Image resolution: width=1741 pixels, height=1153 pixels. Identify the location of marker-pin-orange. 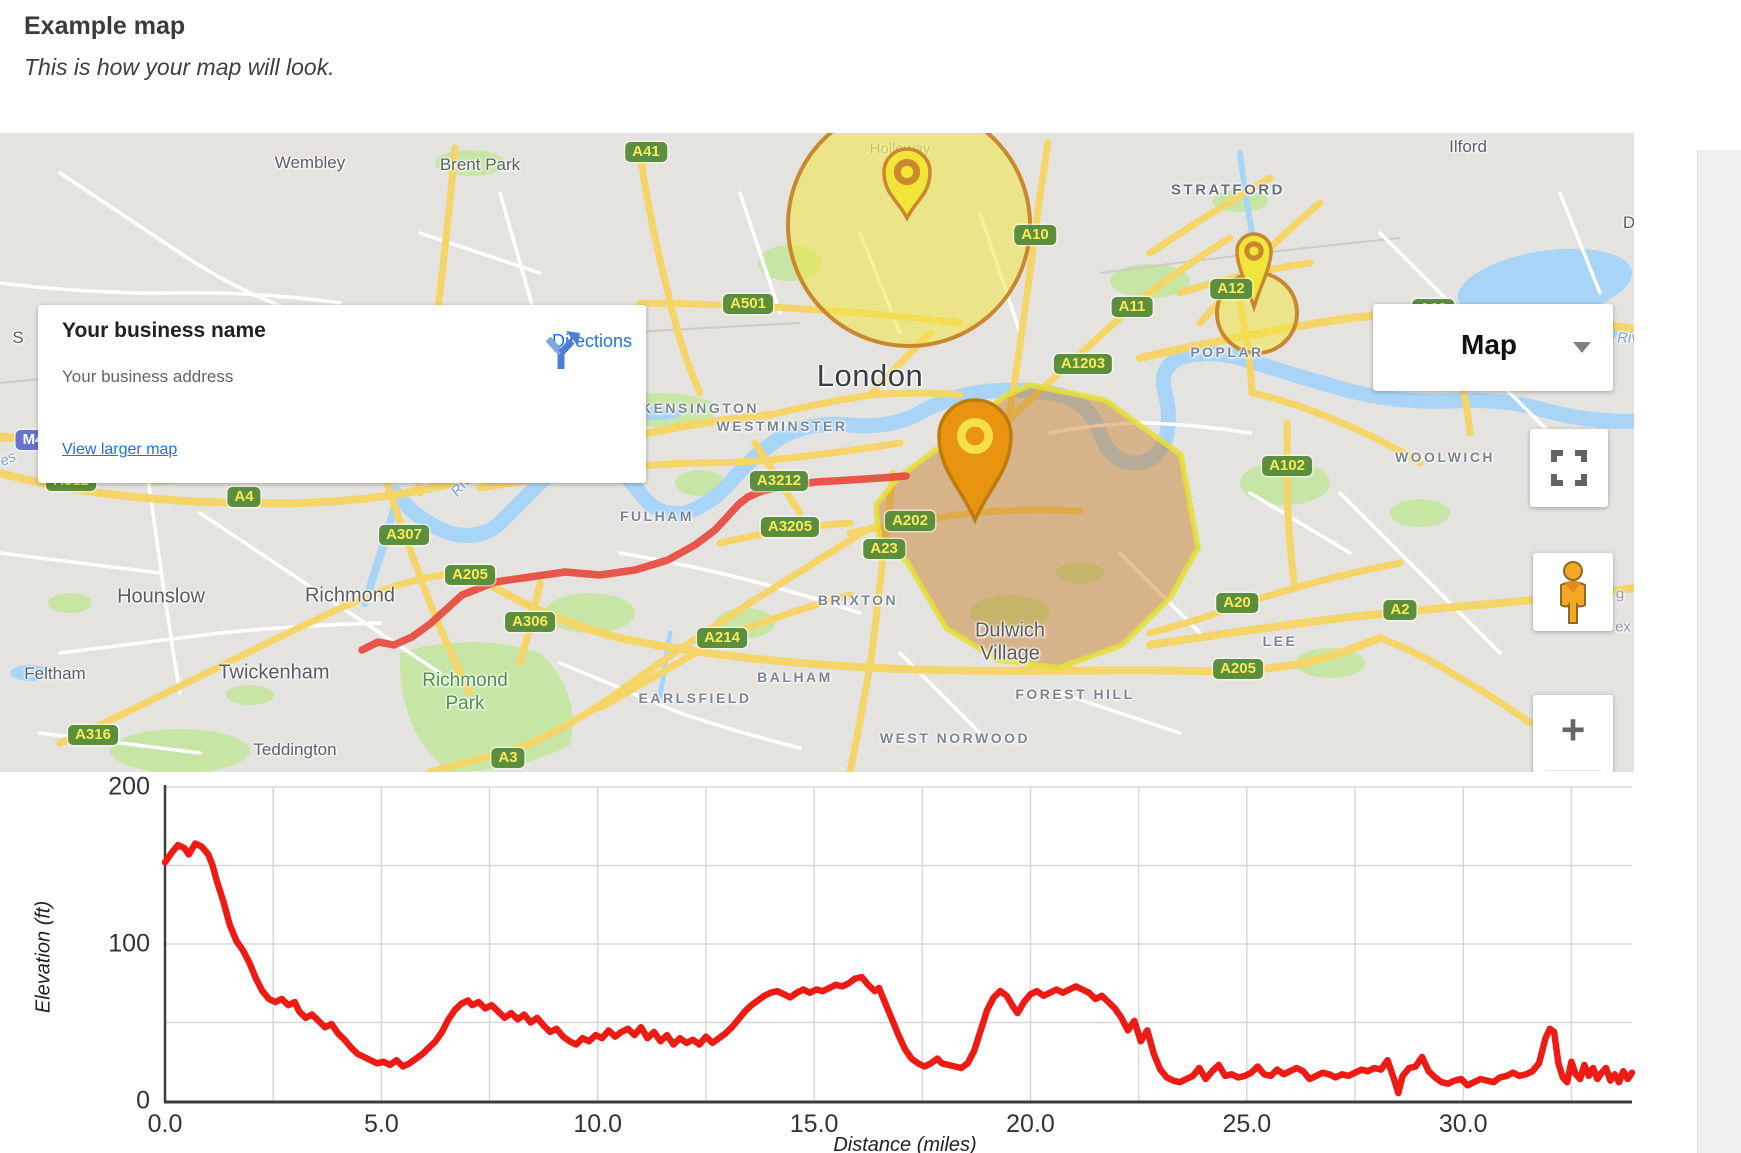
(975, 461).